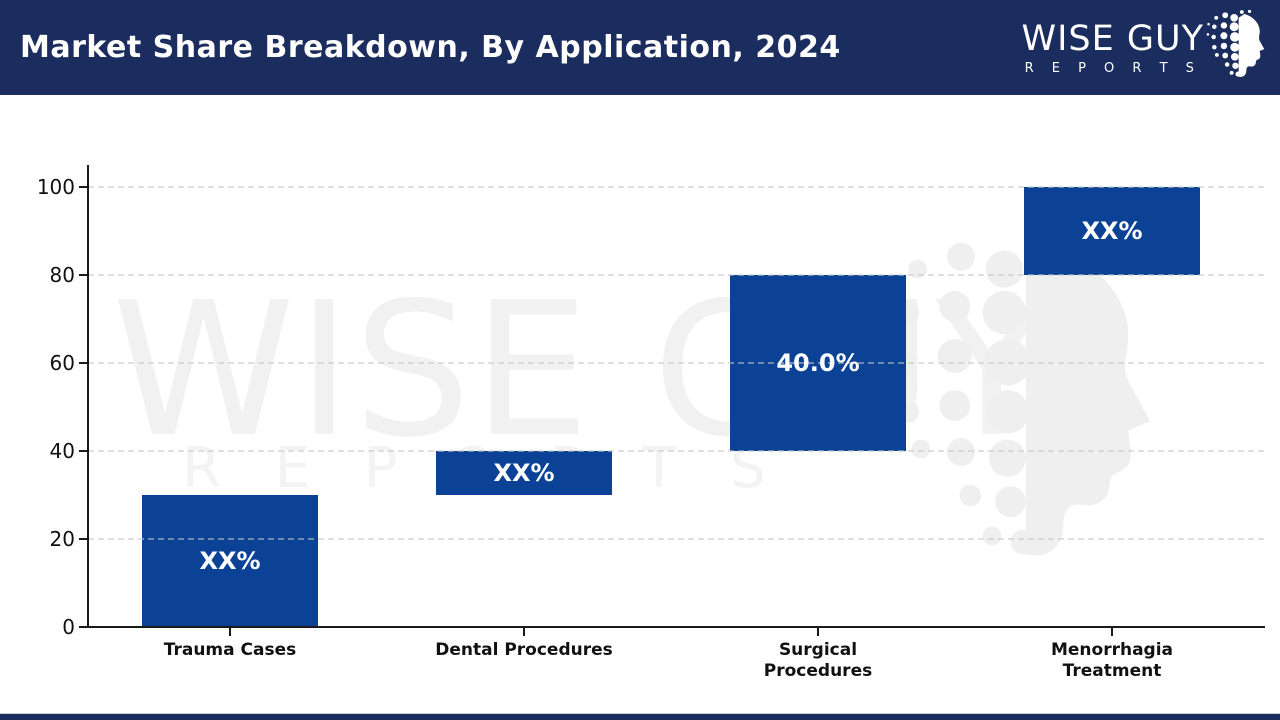  What do you see at coordinates (676, 627) in the screenshot?
I see `x-axis-line` at bounding box center [676, 627].